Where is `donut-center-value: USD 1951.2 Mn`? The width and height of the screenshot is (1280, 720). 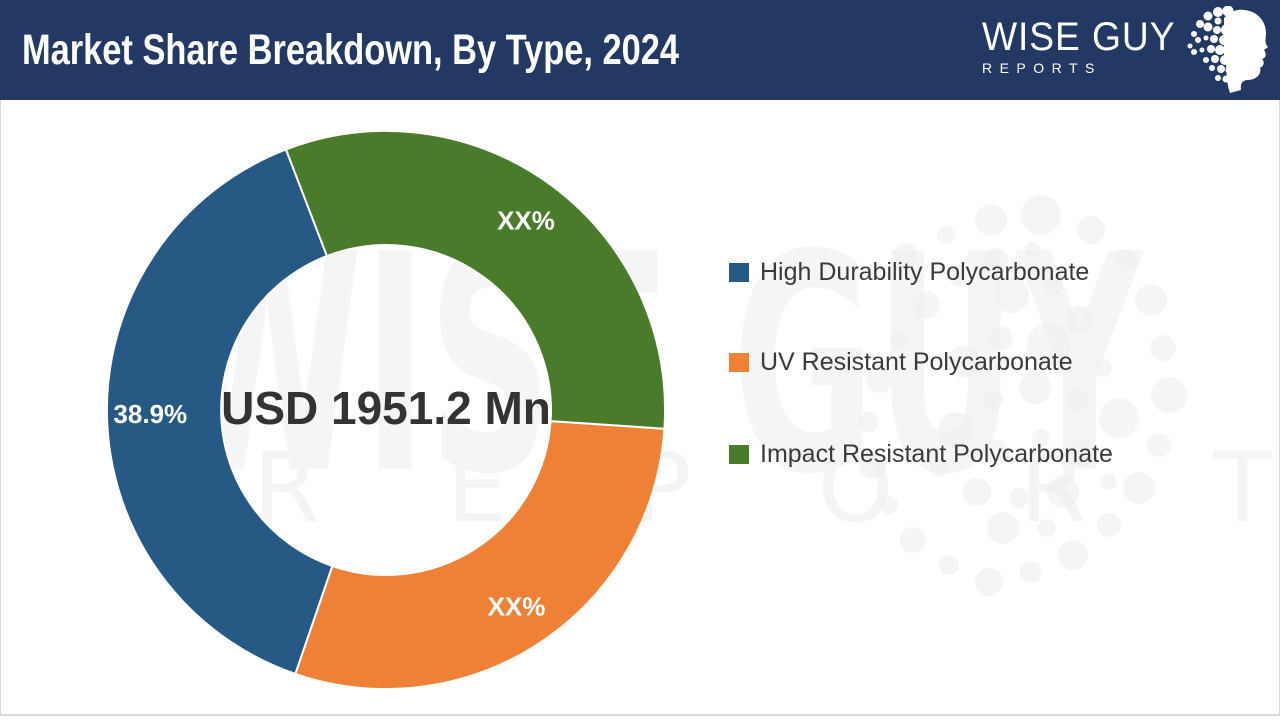
donut-center-value: USD 1951.2 Mn is located at coordinates (386, 408).